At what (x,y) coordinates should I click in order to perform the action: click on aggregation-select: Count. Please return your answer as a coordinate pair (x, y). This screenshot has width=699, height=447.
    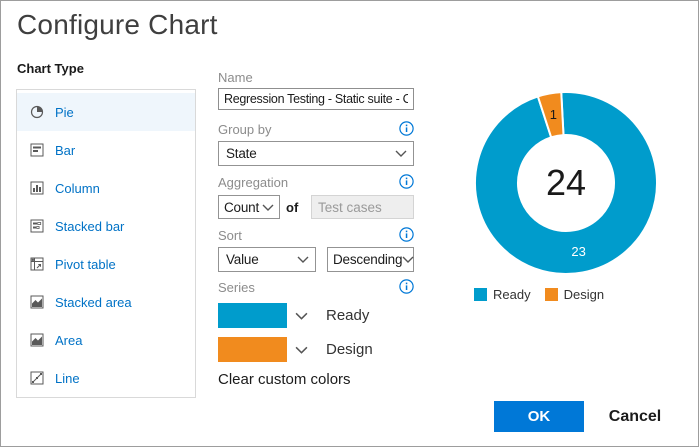
    Looking at the image, I should click on (249, 207).